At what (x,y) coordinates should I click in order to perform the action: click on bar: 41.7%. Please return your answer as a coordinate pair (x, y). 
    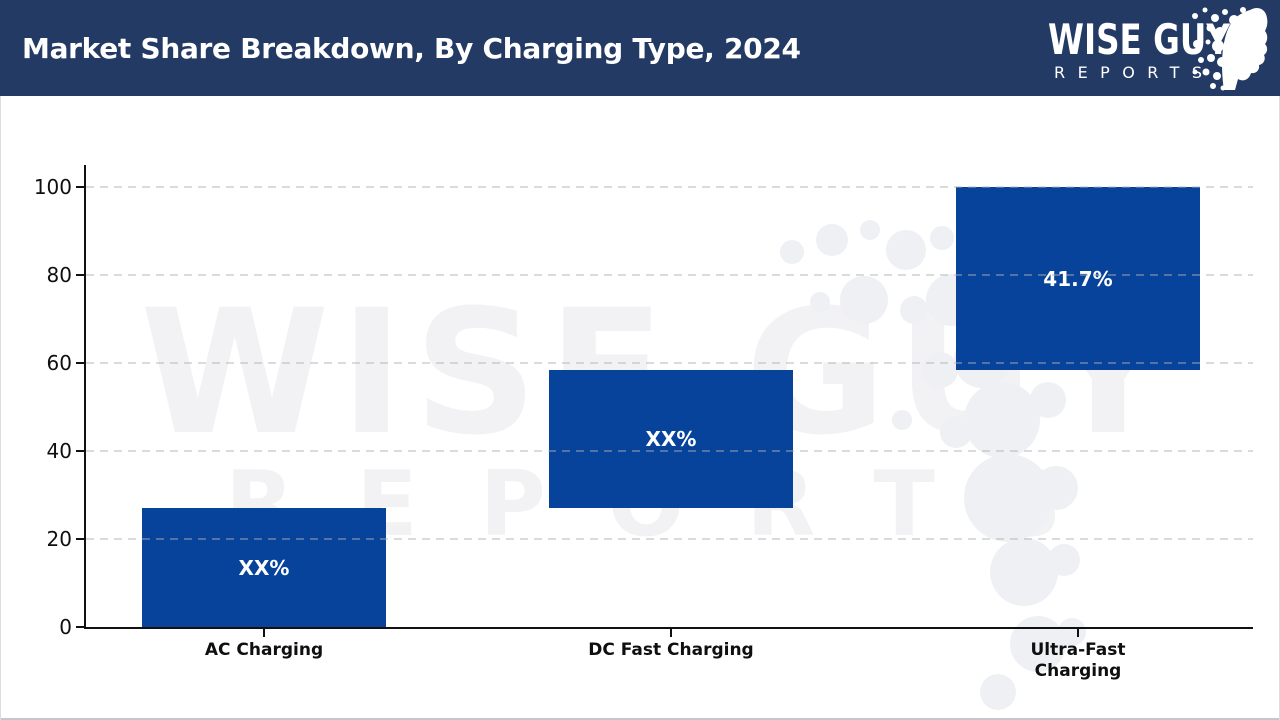
    Looking at the image, I should click on (1078, 279).